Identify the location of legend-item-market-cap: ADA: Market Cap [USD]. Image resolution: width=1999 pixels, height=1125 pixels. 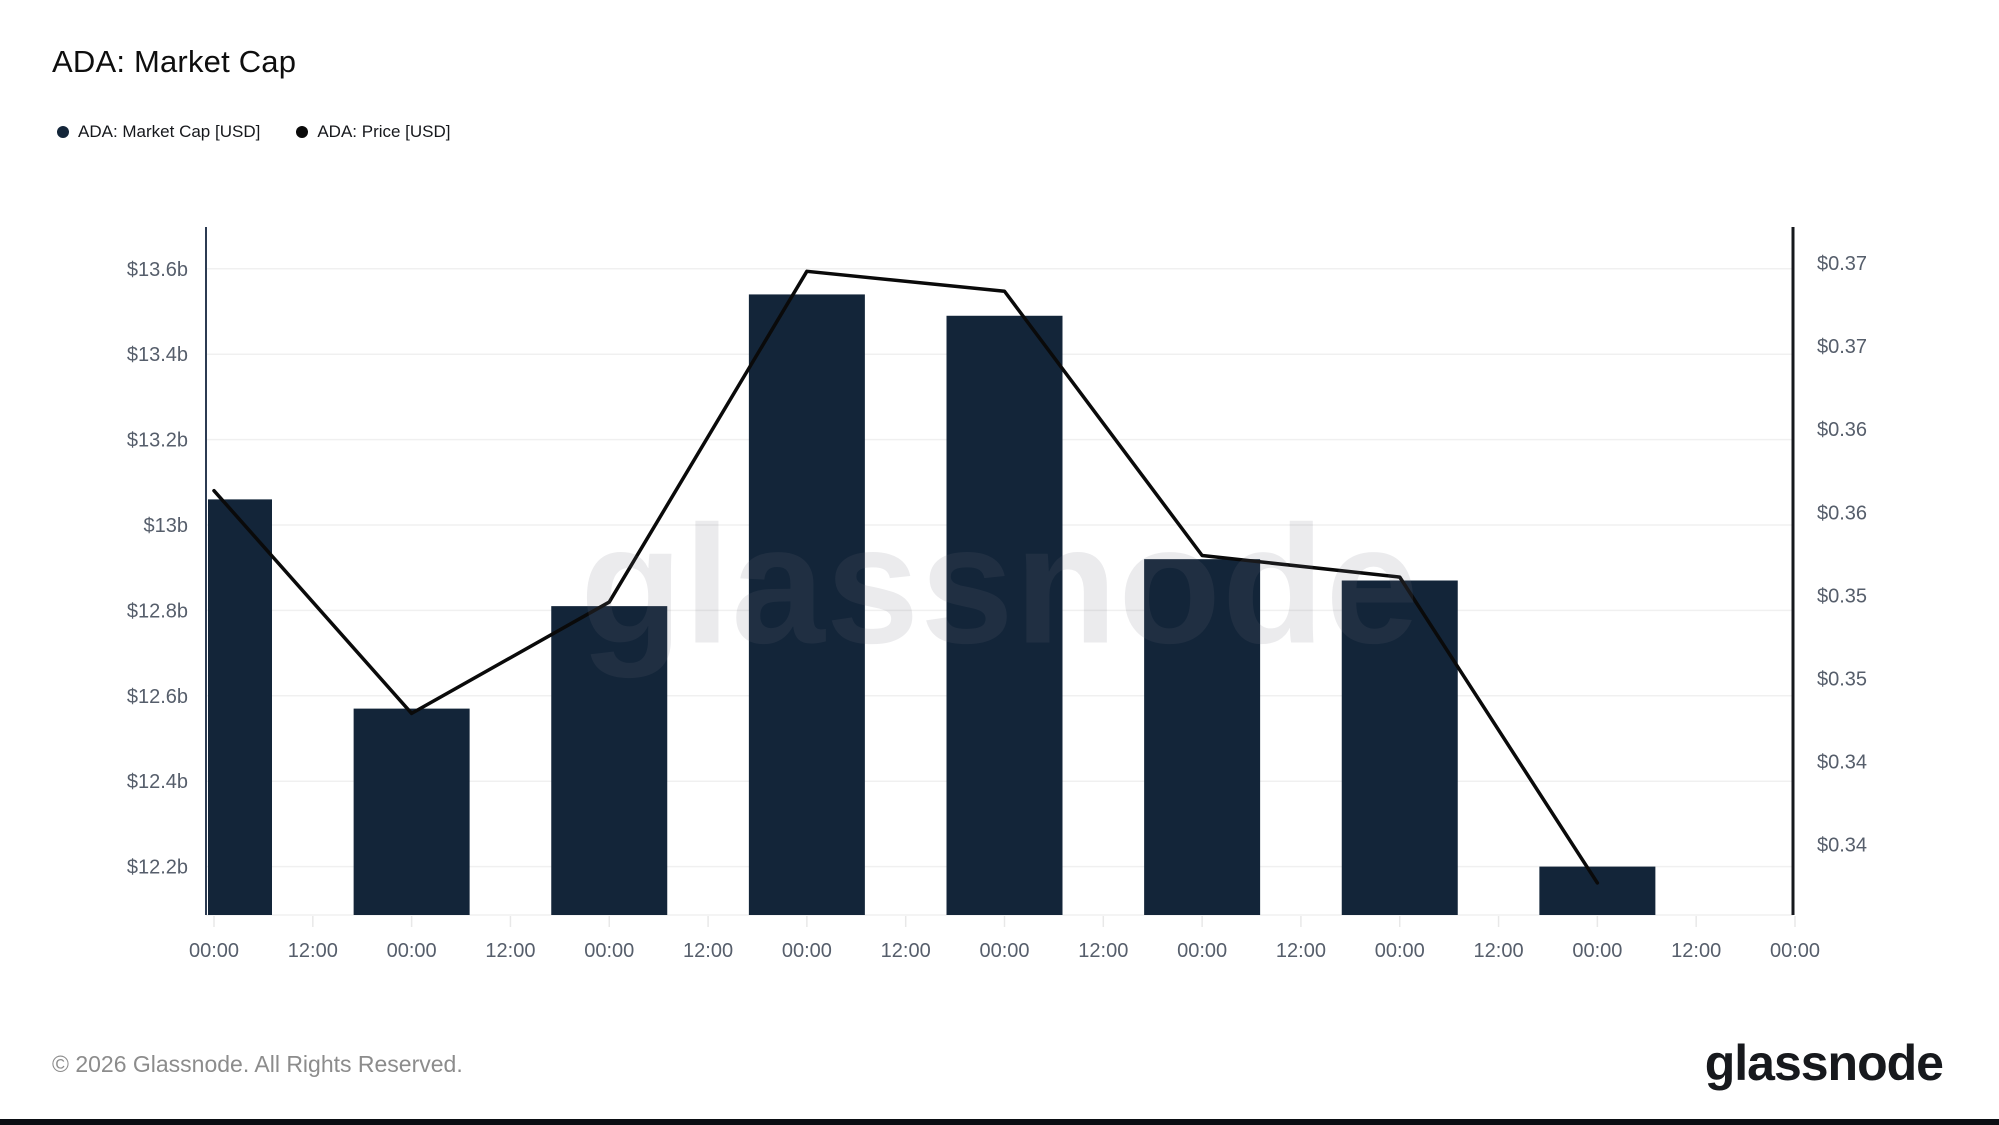
(158, 132).